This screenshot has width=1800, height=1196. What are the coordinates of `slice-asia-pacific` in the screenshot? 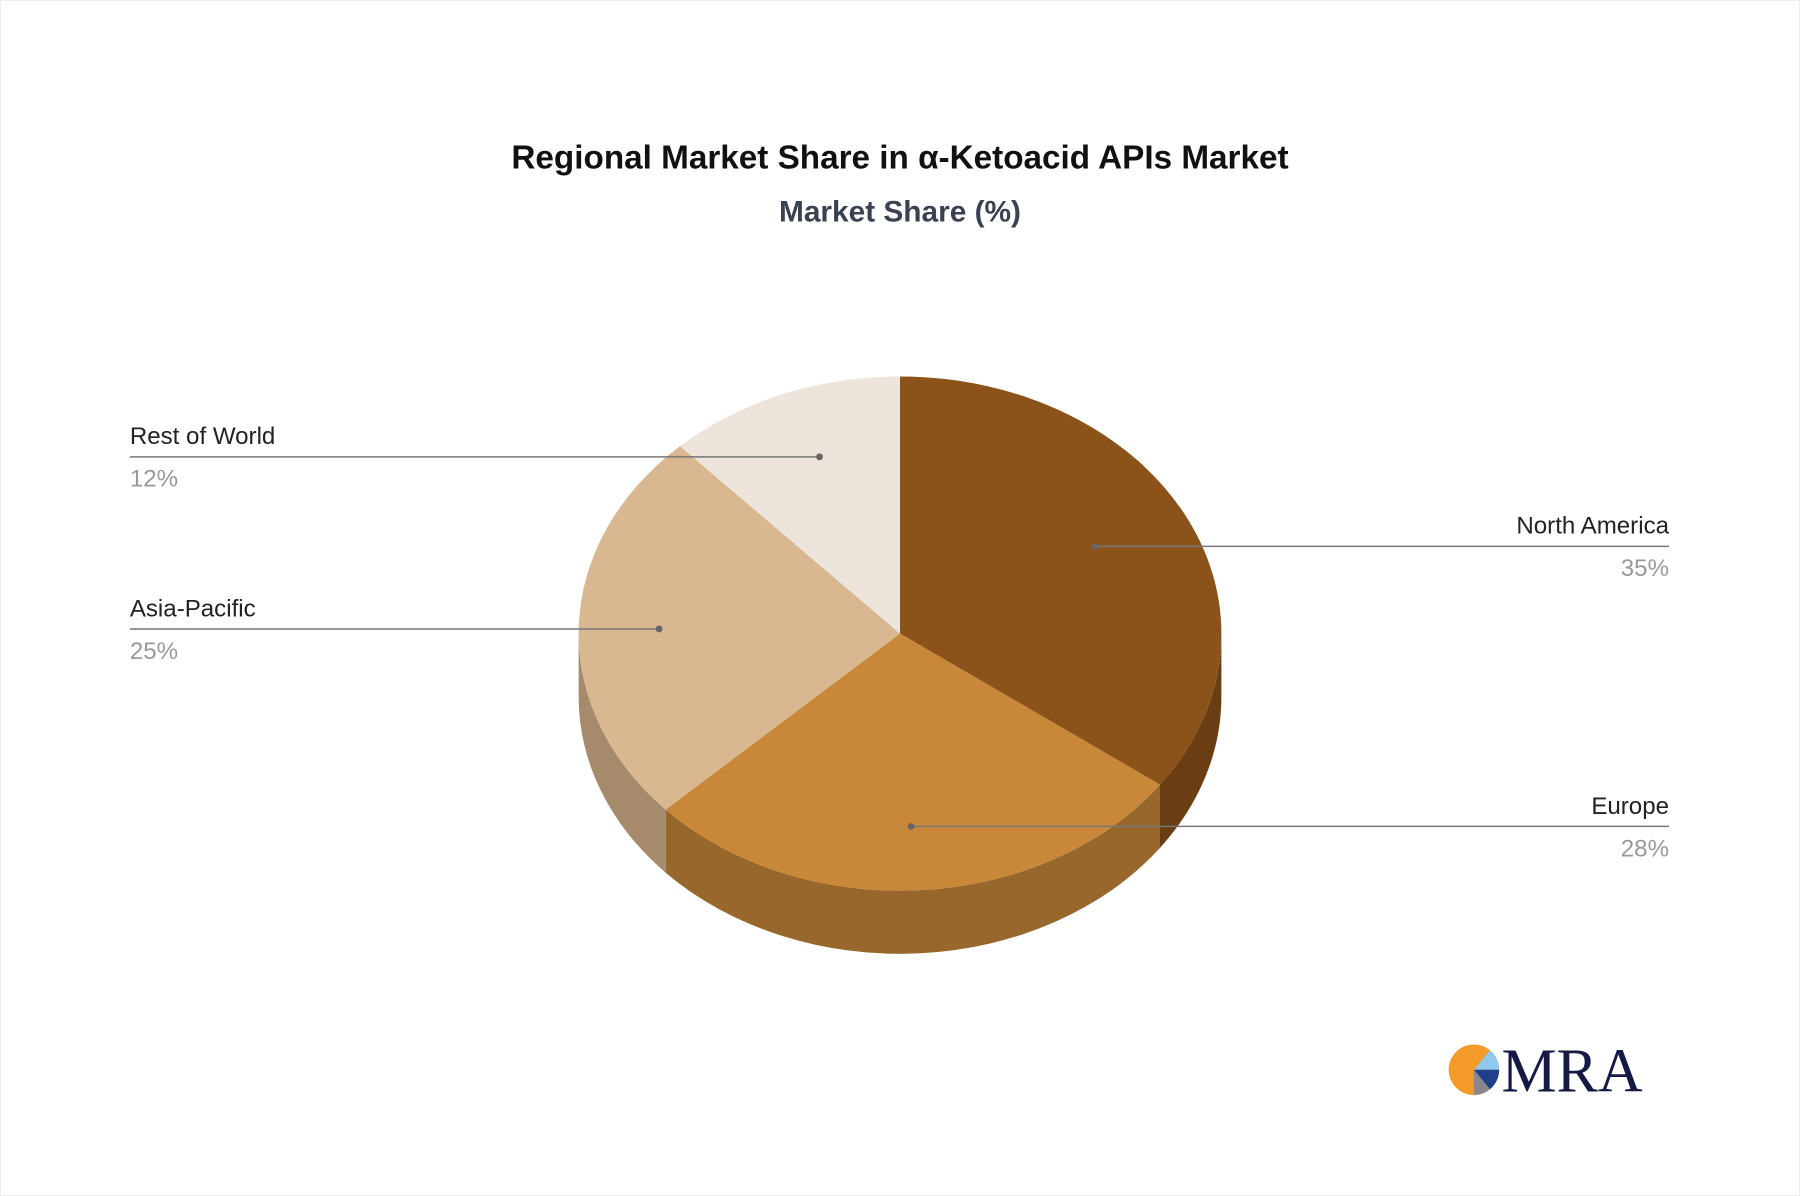 It's located at (739, 628).